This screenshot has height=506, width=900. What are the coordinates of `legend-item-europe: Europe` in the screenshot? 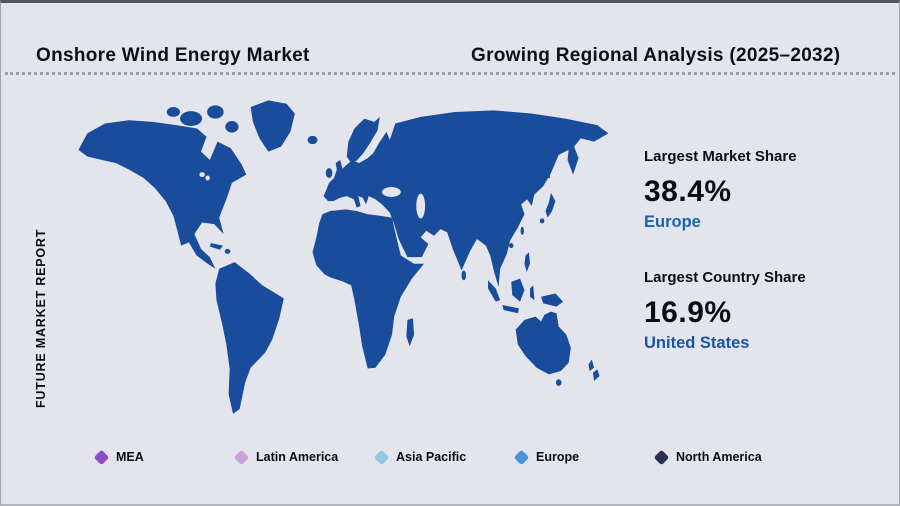 It's located at (546, 457).